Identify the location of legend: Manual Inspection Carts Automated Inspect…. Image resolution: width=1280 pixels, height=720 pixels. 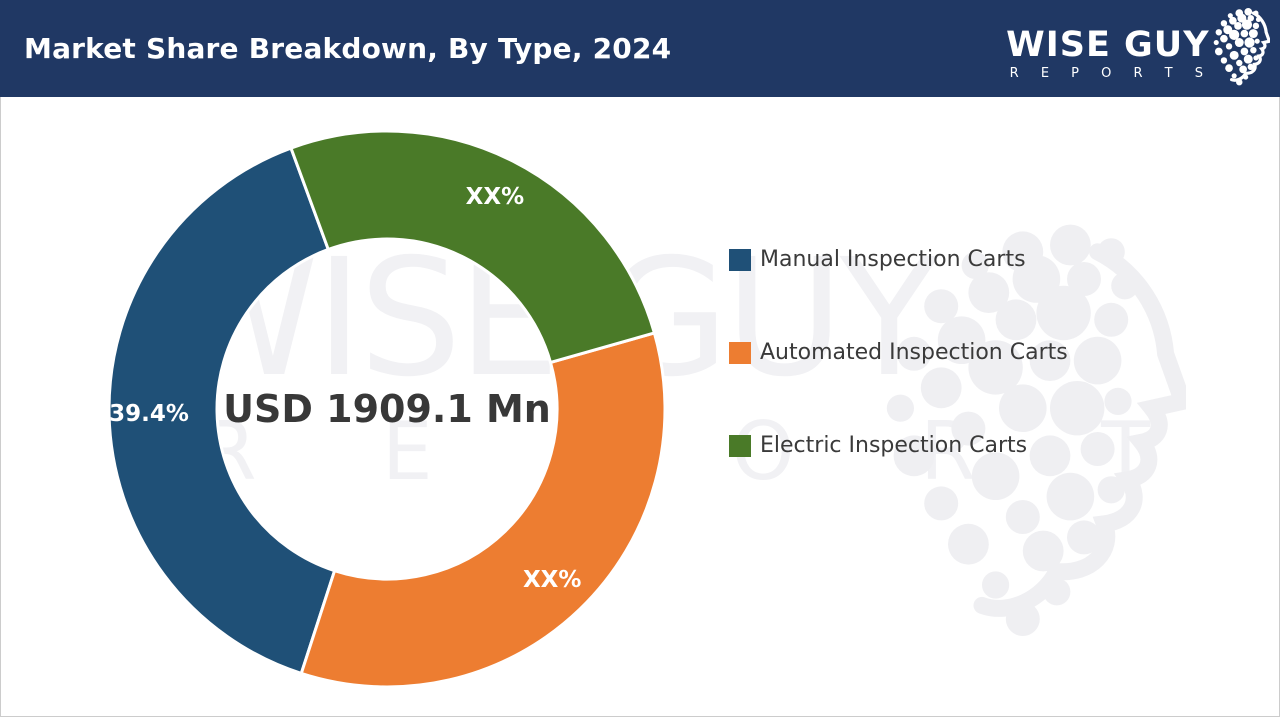
(898, 352).